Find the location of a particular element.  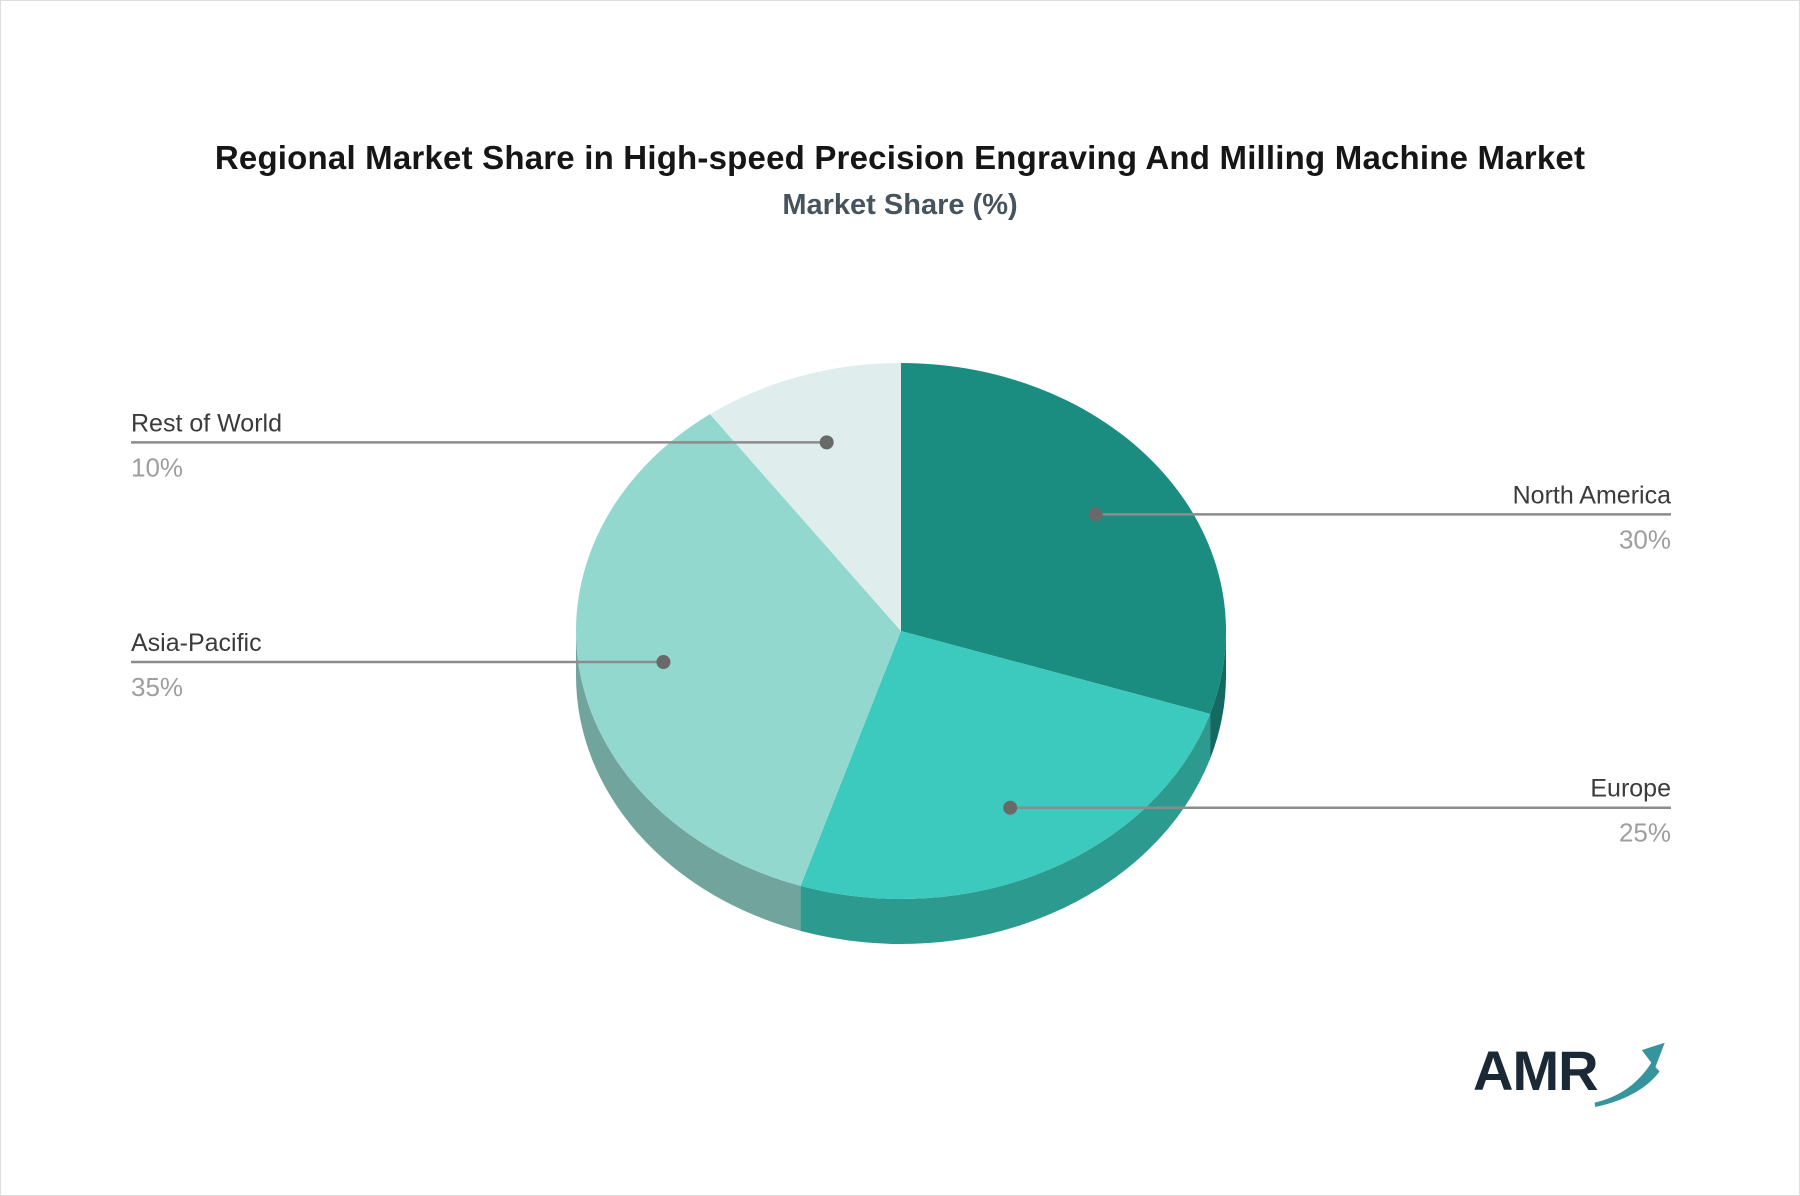

slice-value-asia-pacific: 35% is located at coordinates (157, 687).